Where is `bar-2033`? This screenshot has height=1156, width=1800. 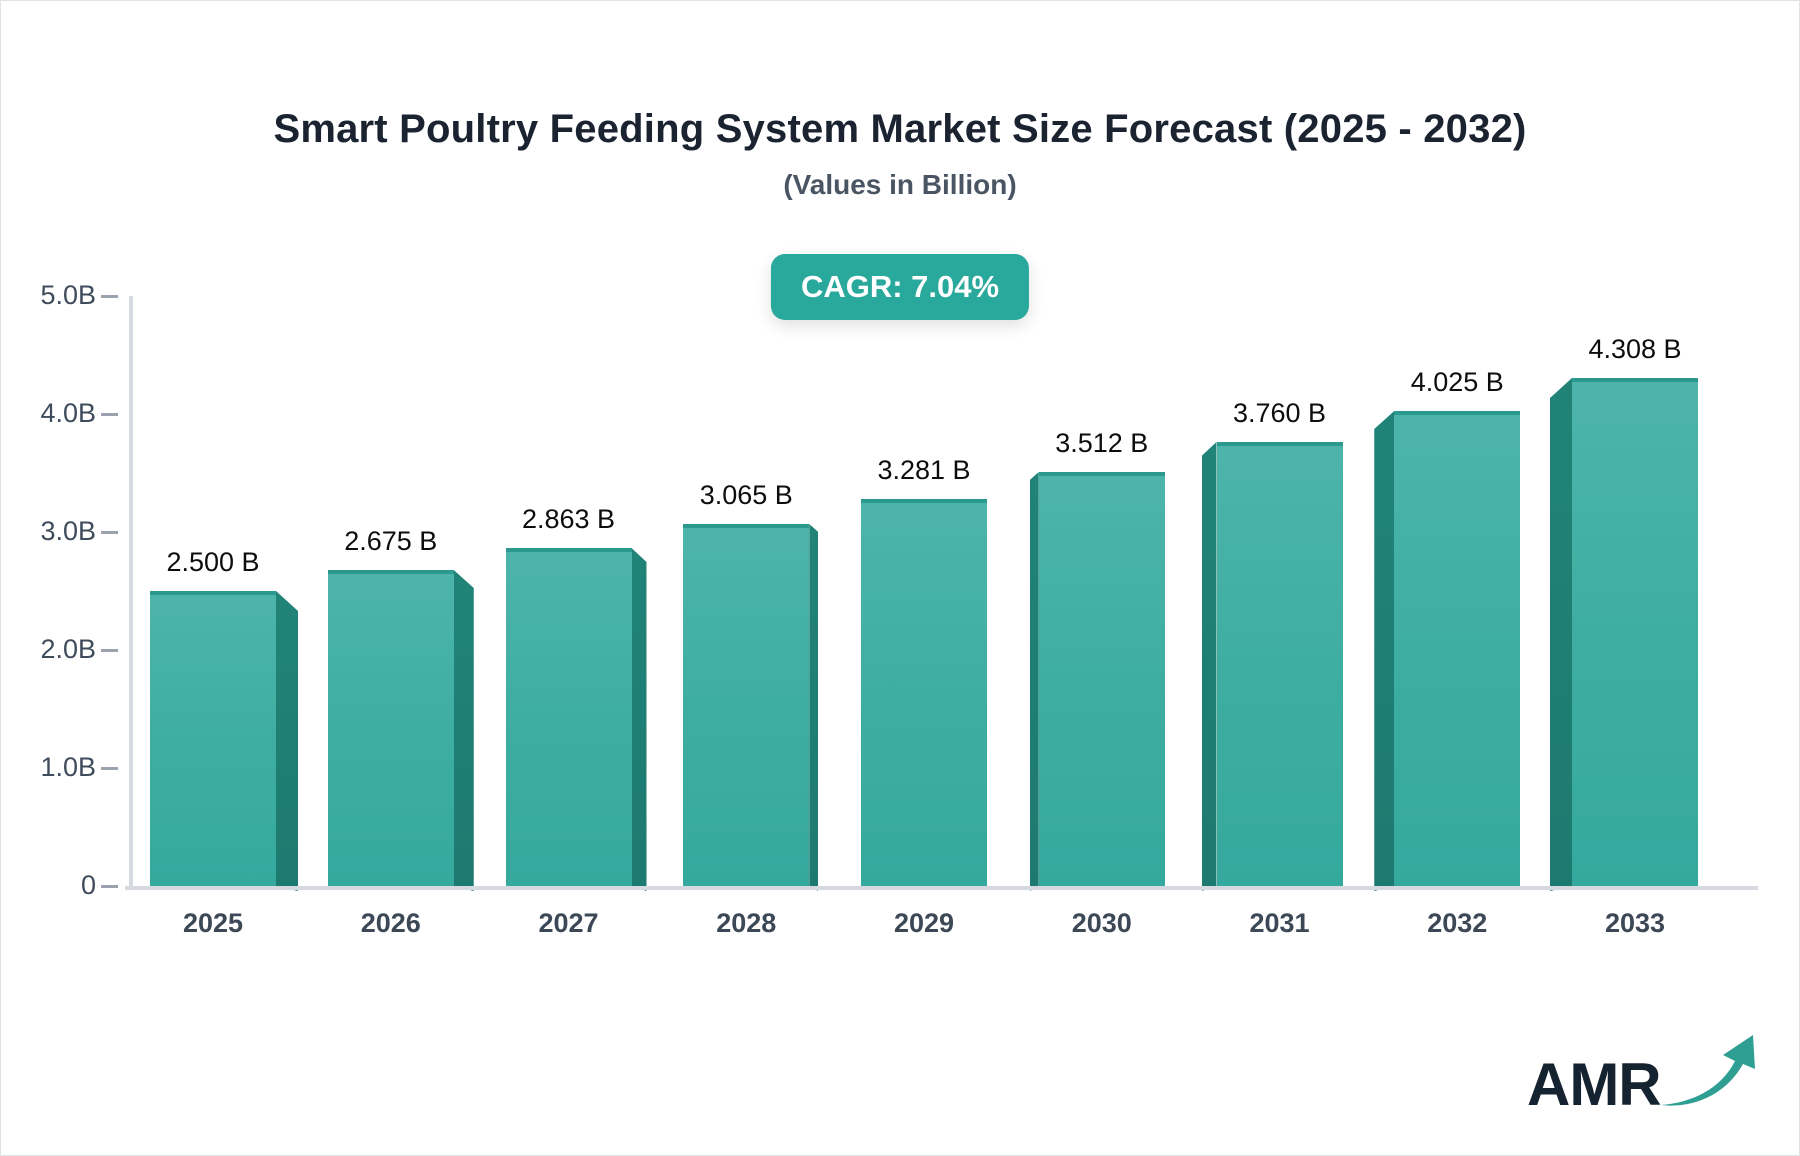
bar-2033 is located at coordinates (1635, 632).